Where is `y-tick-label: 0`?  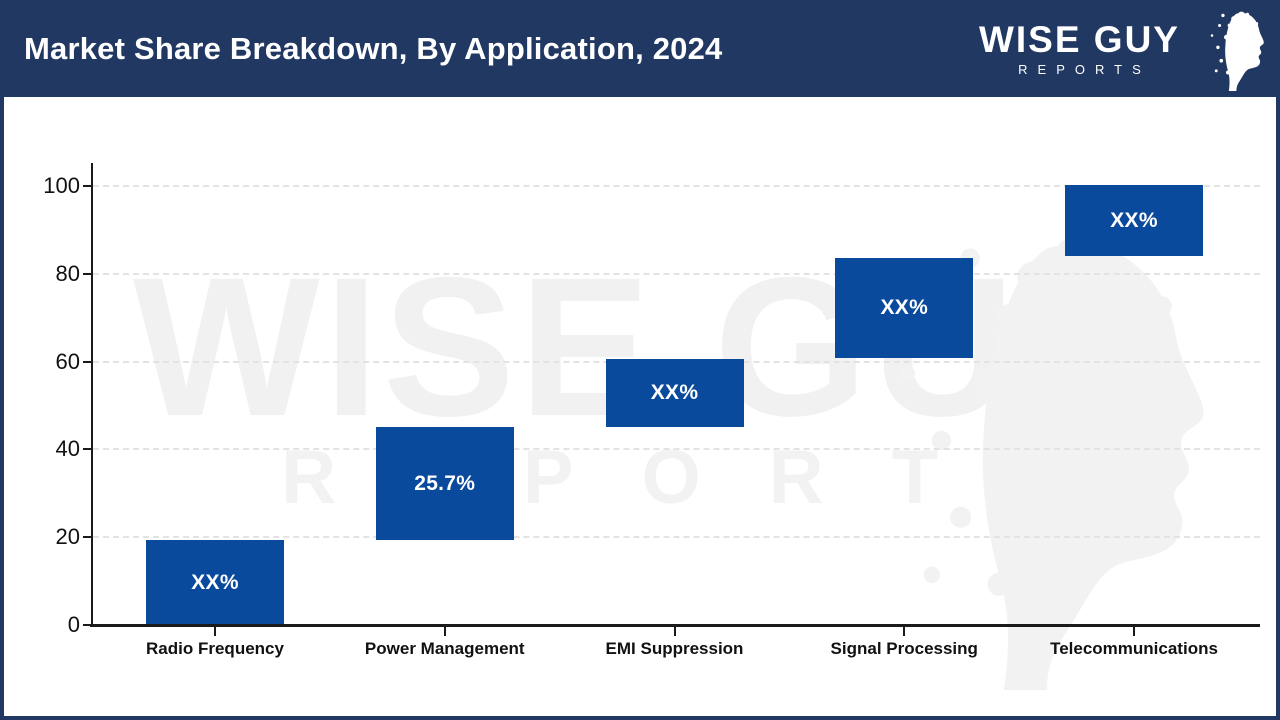
y-tick-label: 0 is located at coordinates (73, 624).